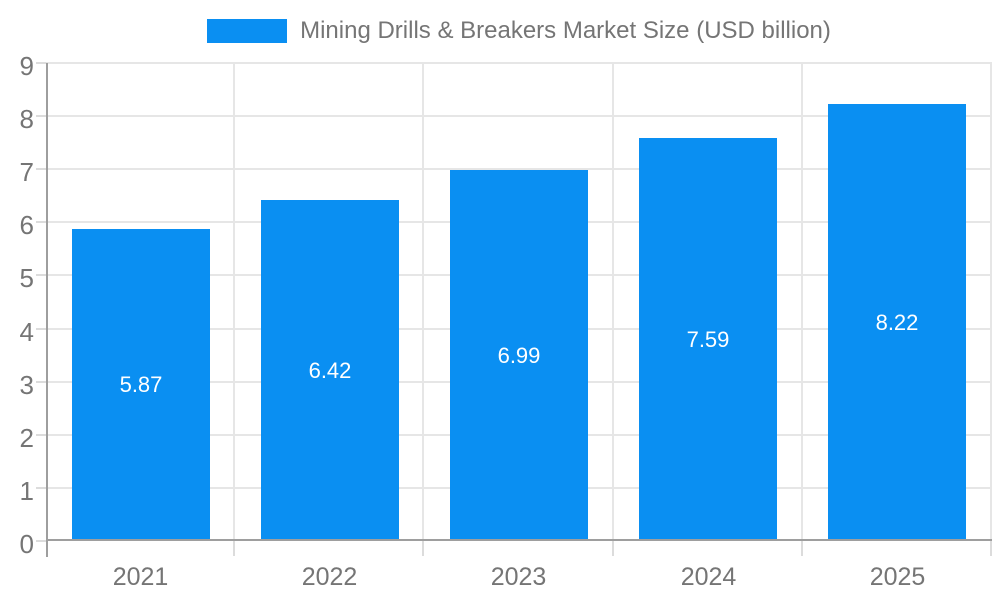  Describe the element at coordinates (26, 491) in the screenshot. I see `y-axis-tick-label: 1` at that location.